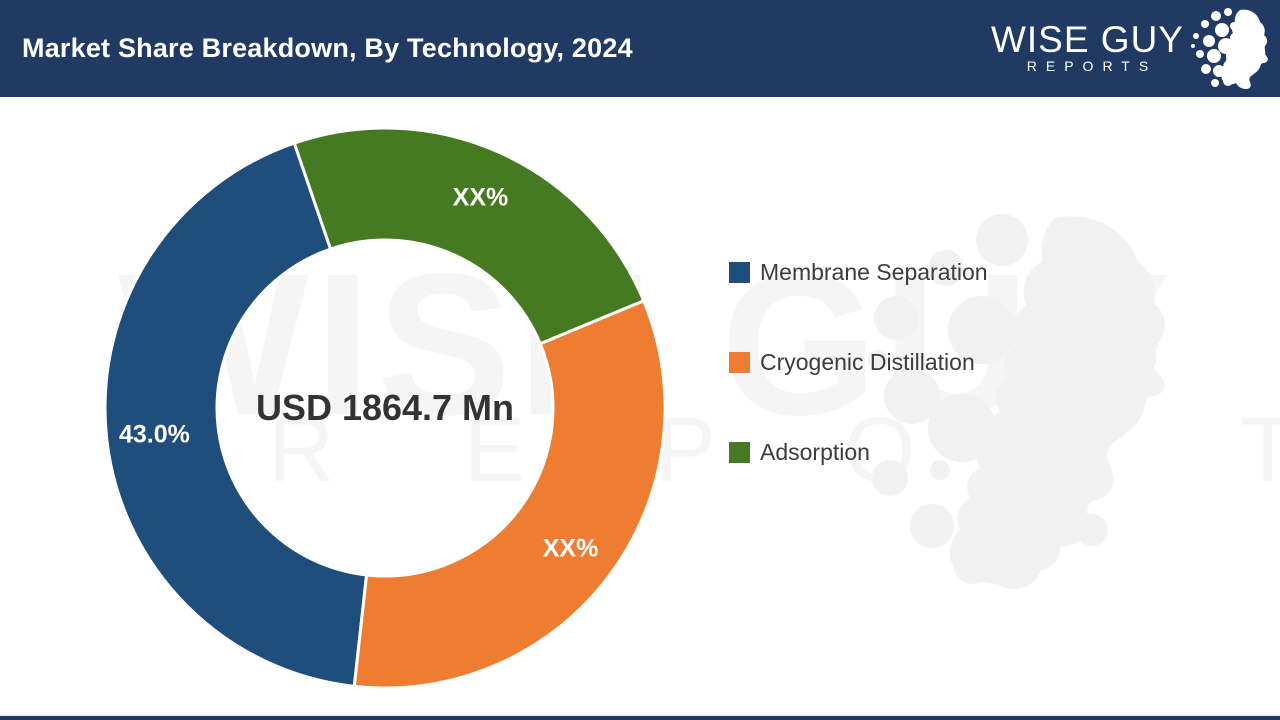  I want to click on legend-swatch-cryogenic-distillation, so click(739, 362).